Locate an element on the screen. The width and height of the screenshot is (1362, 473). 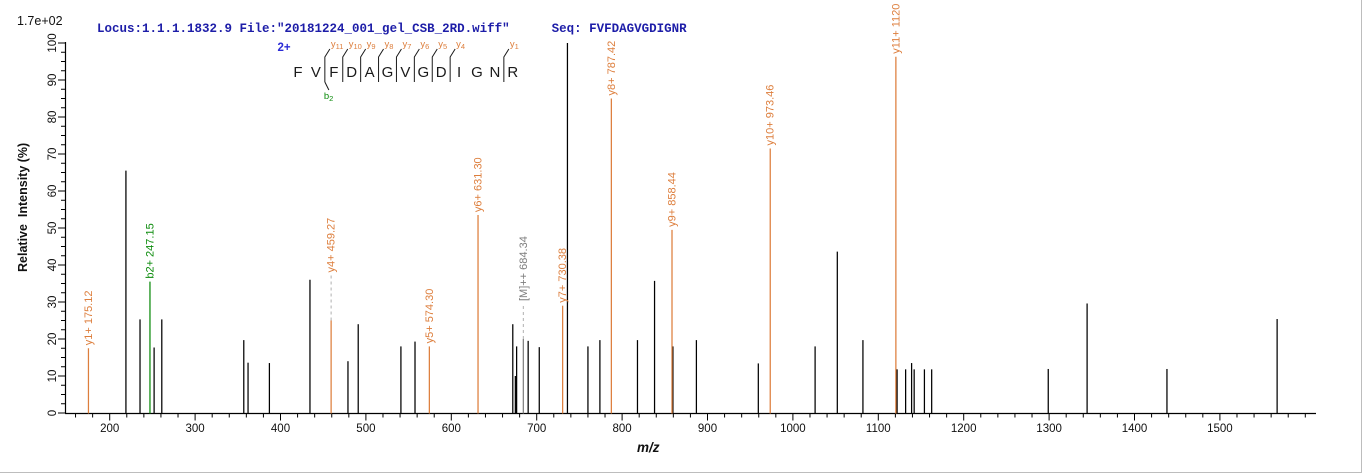
fragment-peak-label: y6+ 631.30 is located at coordinates (479, 184).